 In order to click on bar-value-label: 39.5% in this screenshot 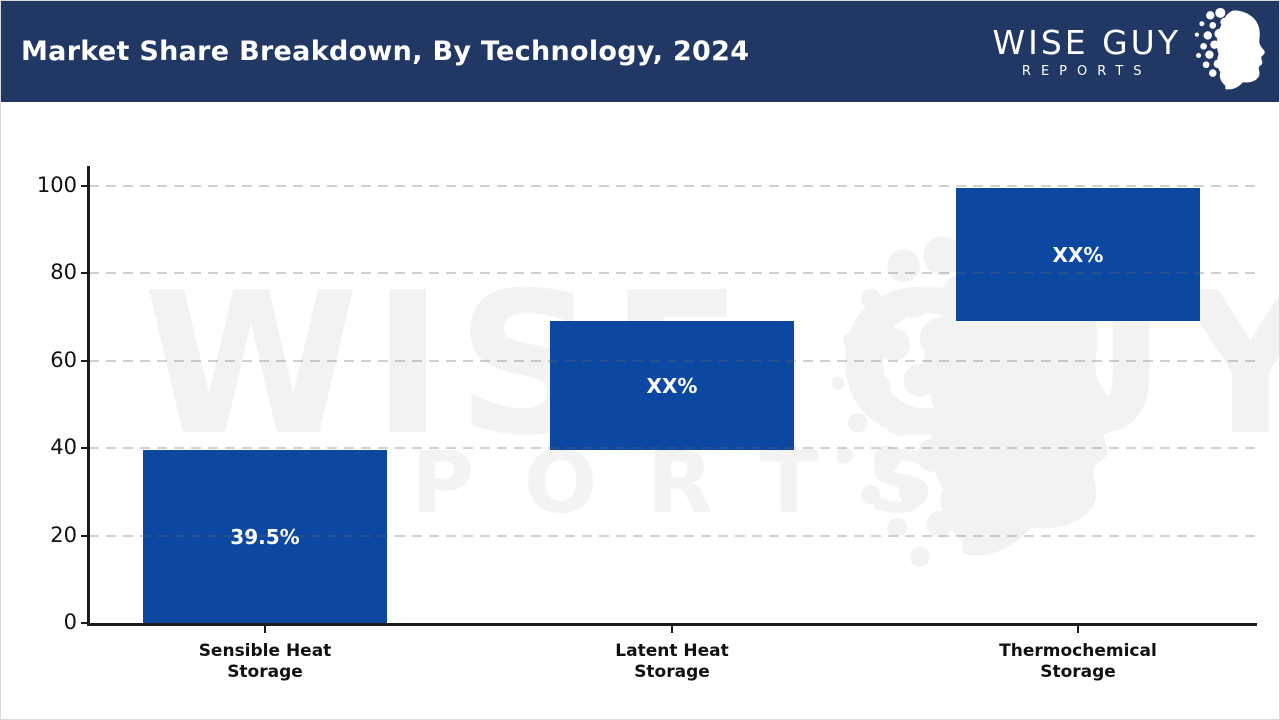, I will do `click(265, 536)`.